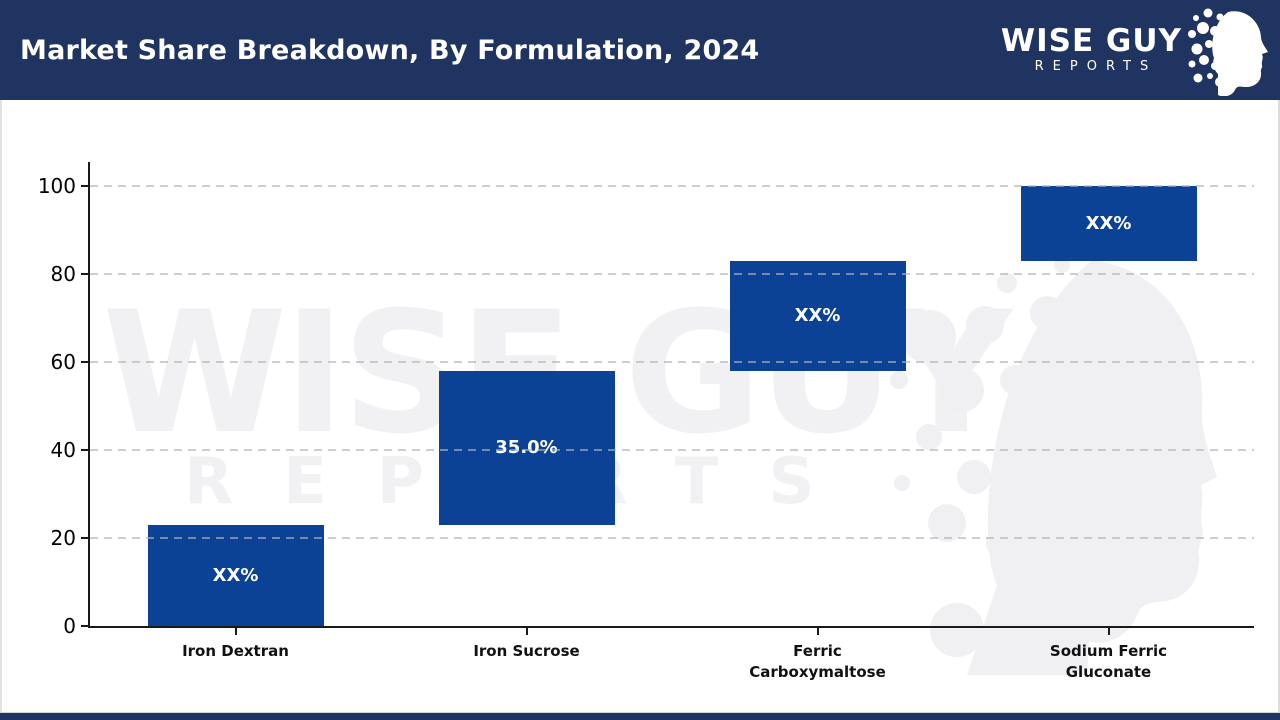  Describe the element at coordinates (63, 538) in the screenshot. I see `y-tick-label: 20` at that location.